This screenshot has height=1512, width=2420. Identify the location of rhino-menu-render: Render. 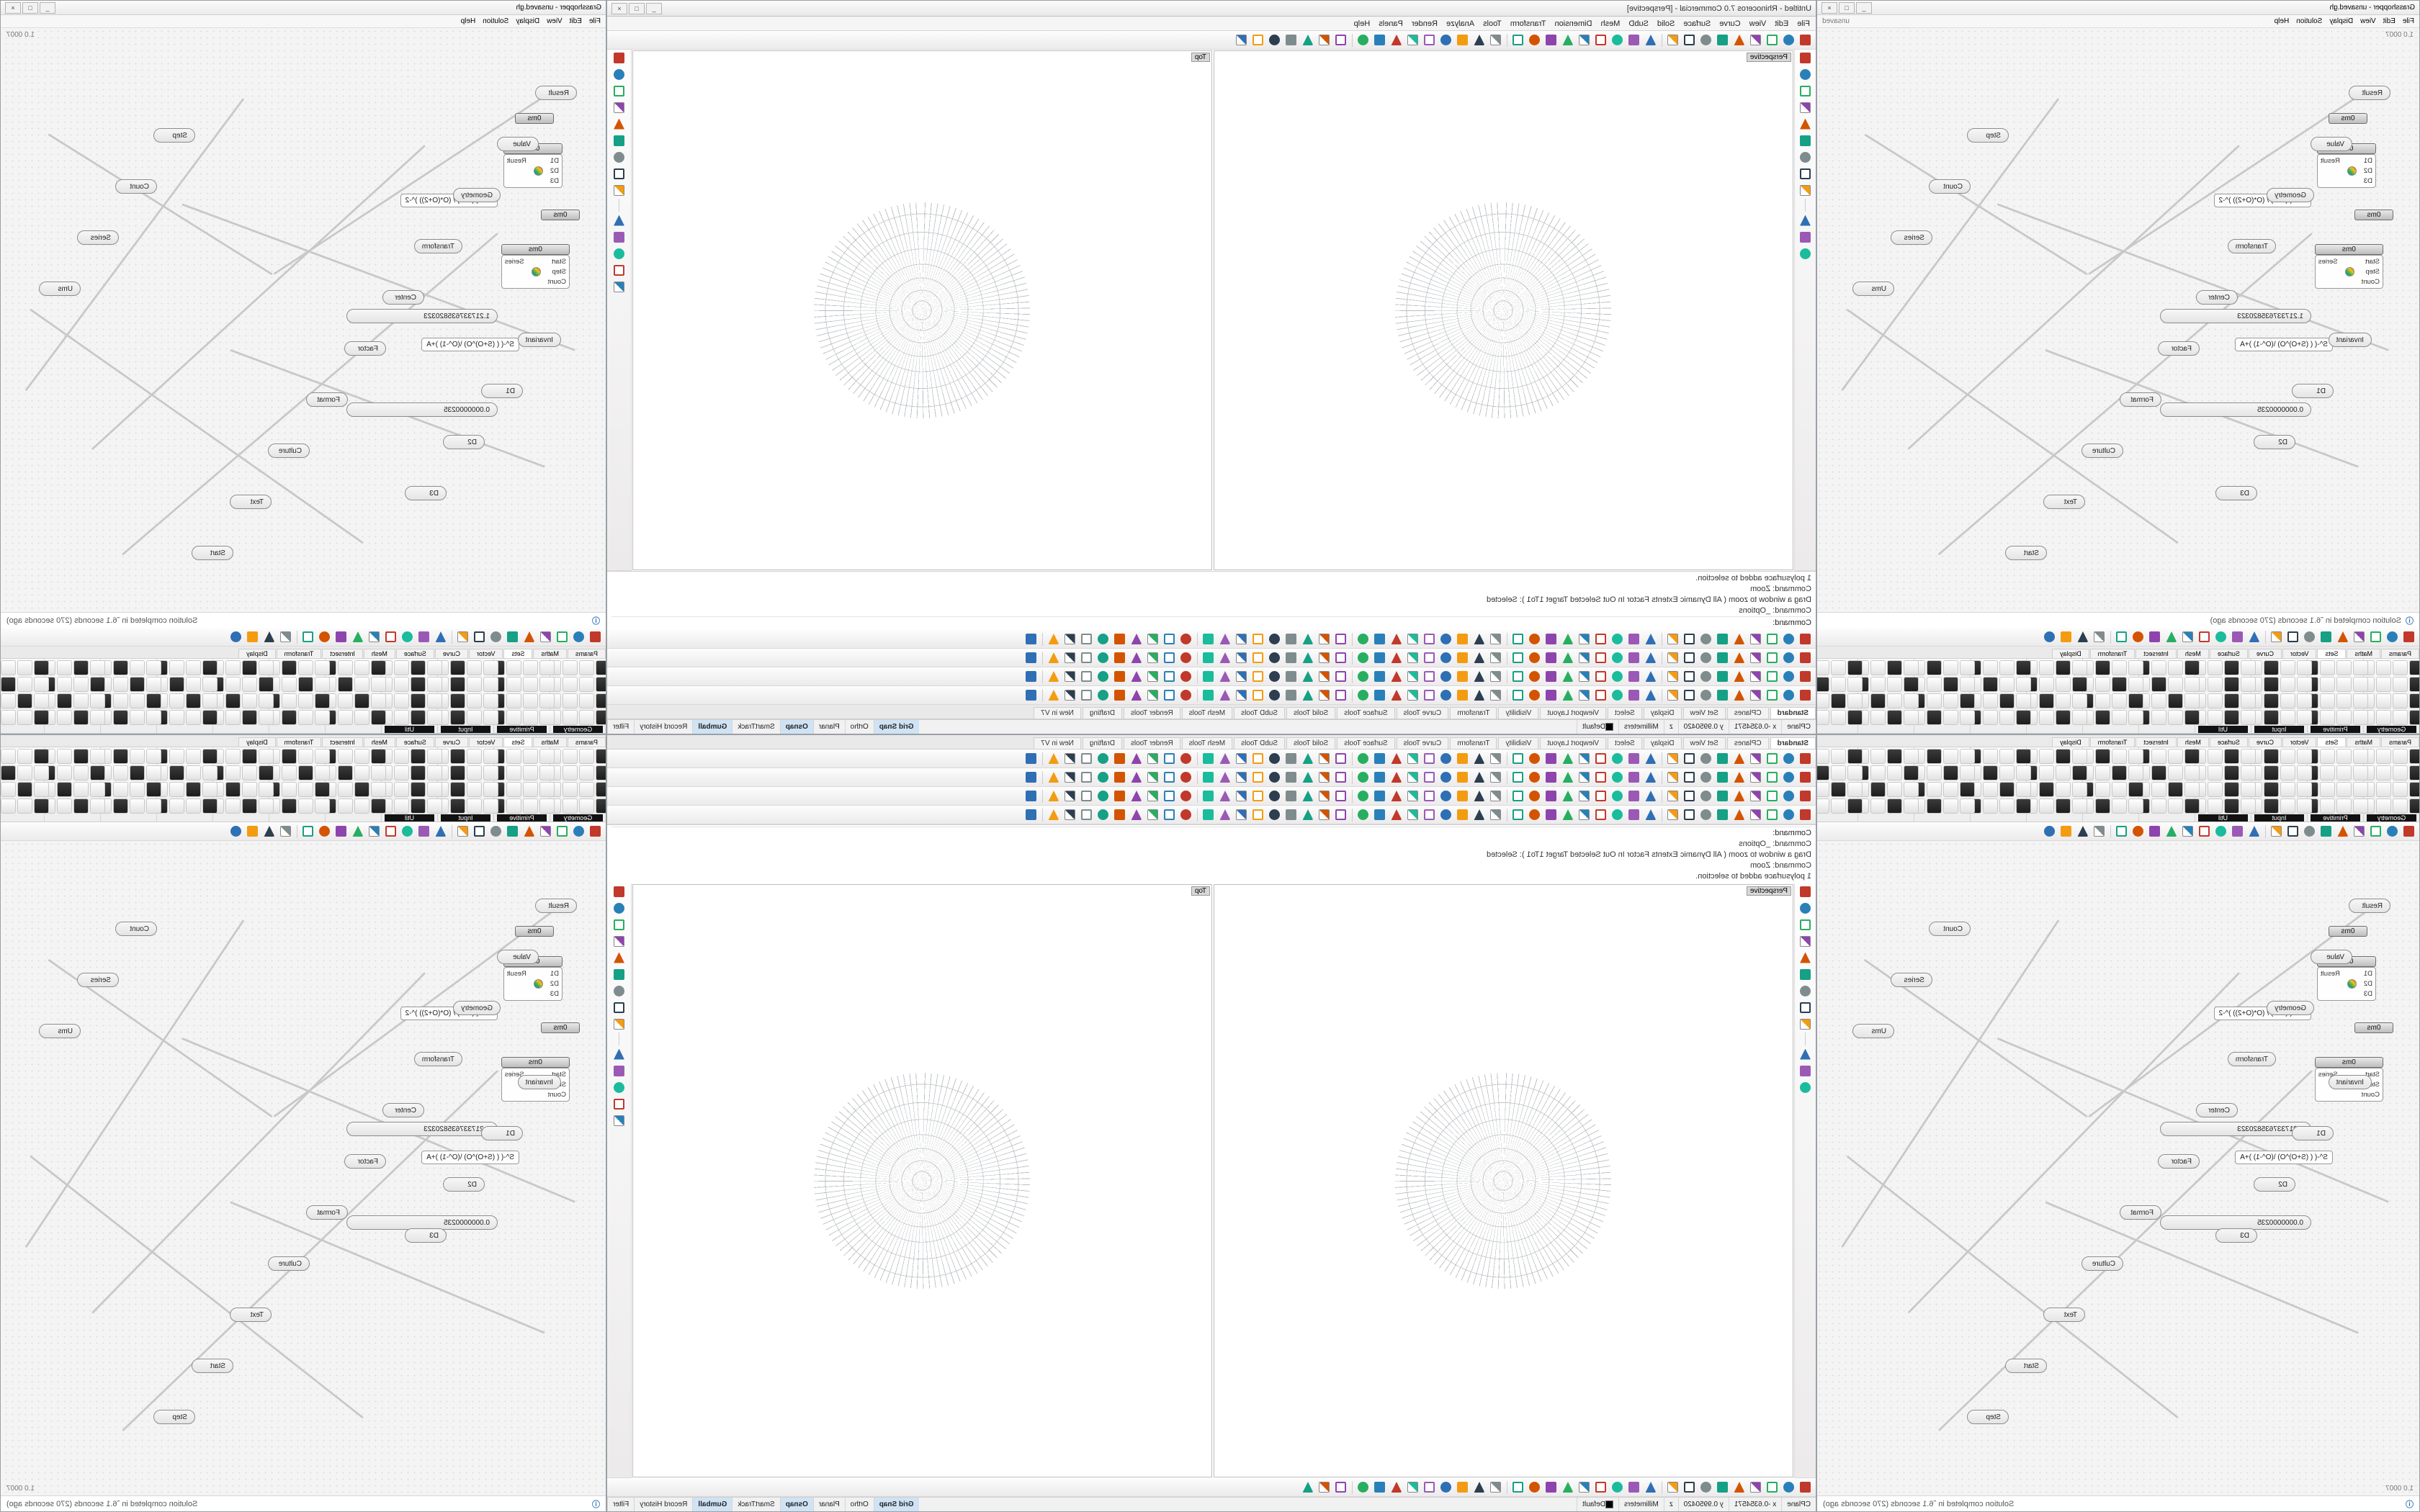
(1424, 23).